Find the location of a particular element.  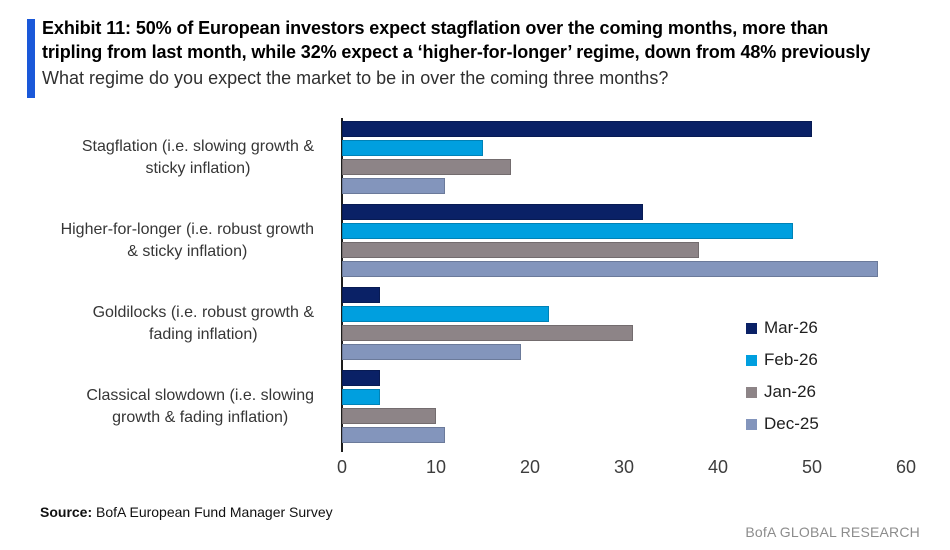

source-text: BofA European Fund Manager Survey is located at coordinates (212, 512).